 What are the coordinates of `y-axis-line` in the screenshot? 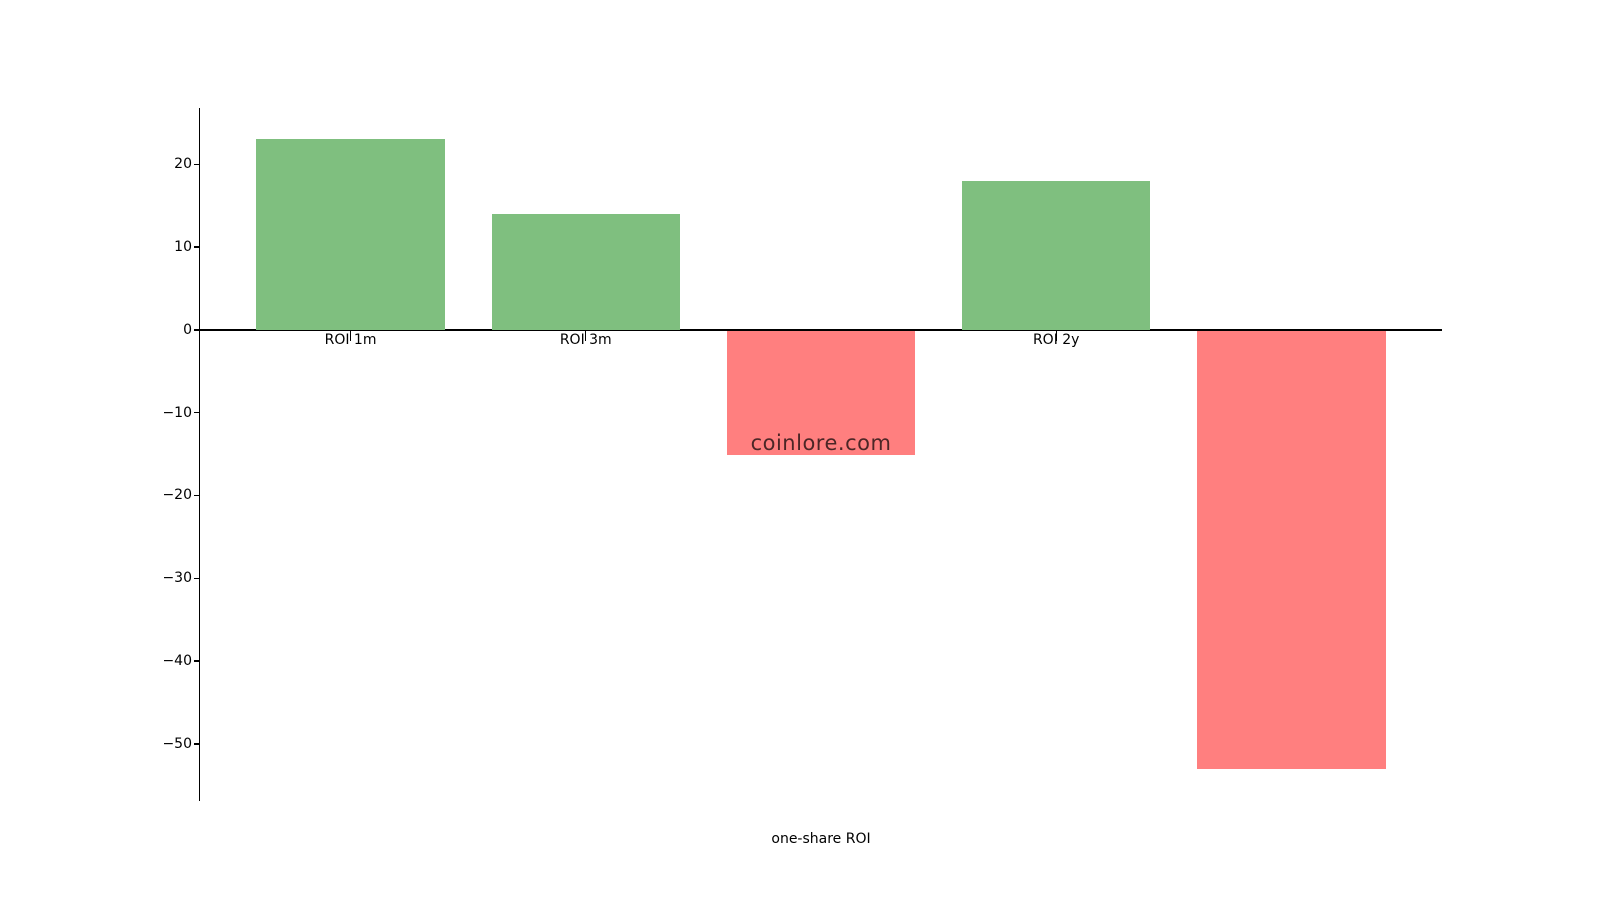 It's located at (199, 454).